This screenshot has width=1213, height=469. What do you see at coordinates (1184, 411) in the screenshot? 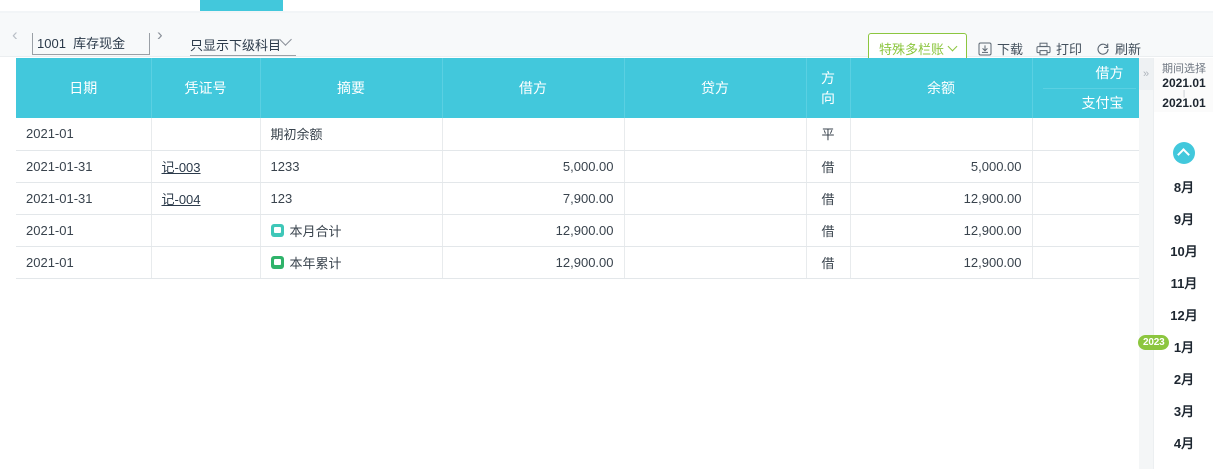
I see `month-item: 3月` at bounding box center [1184, 411].